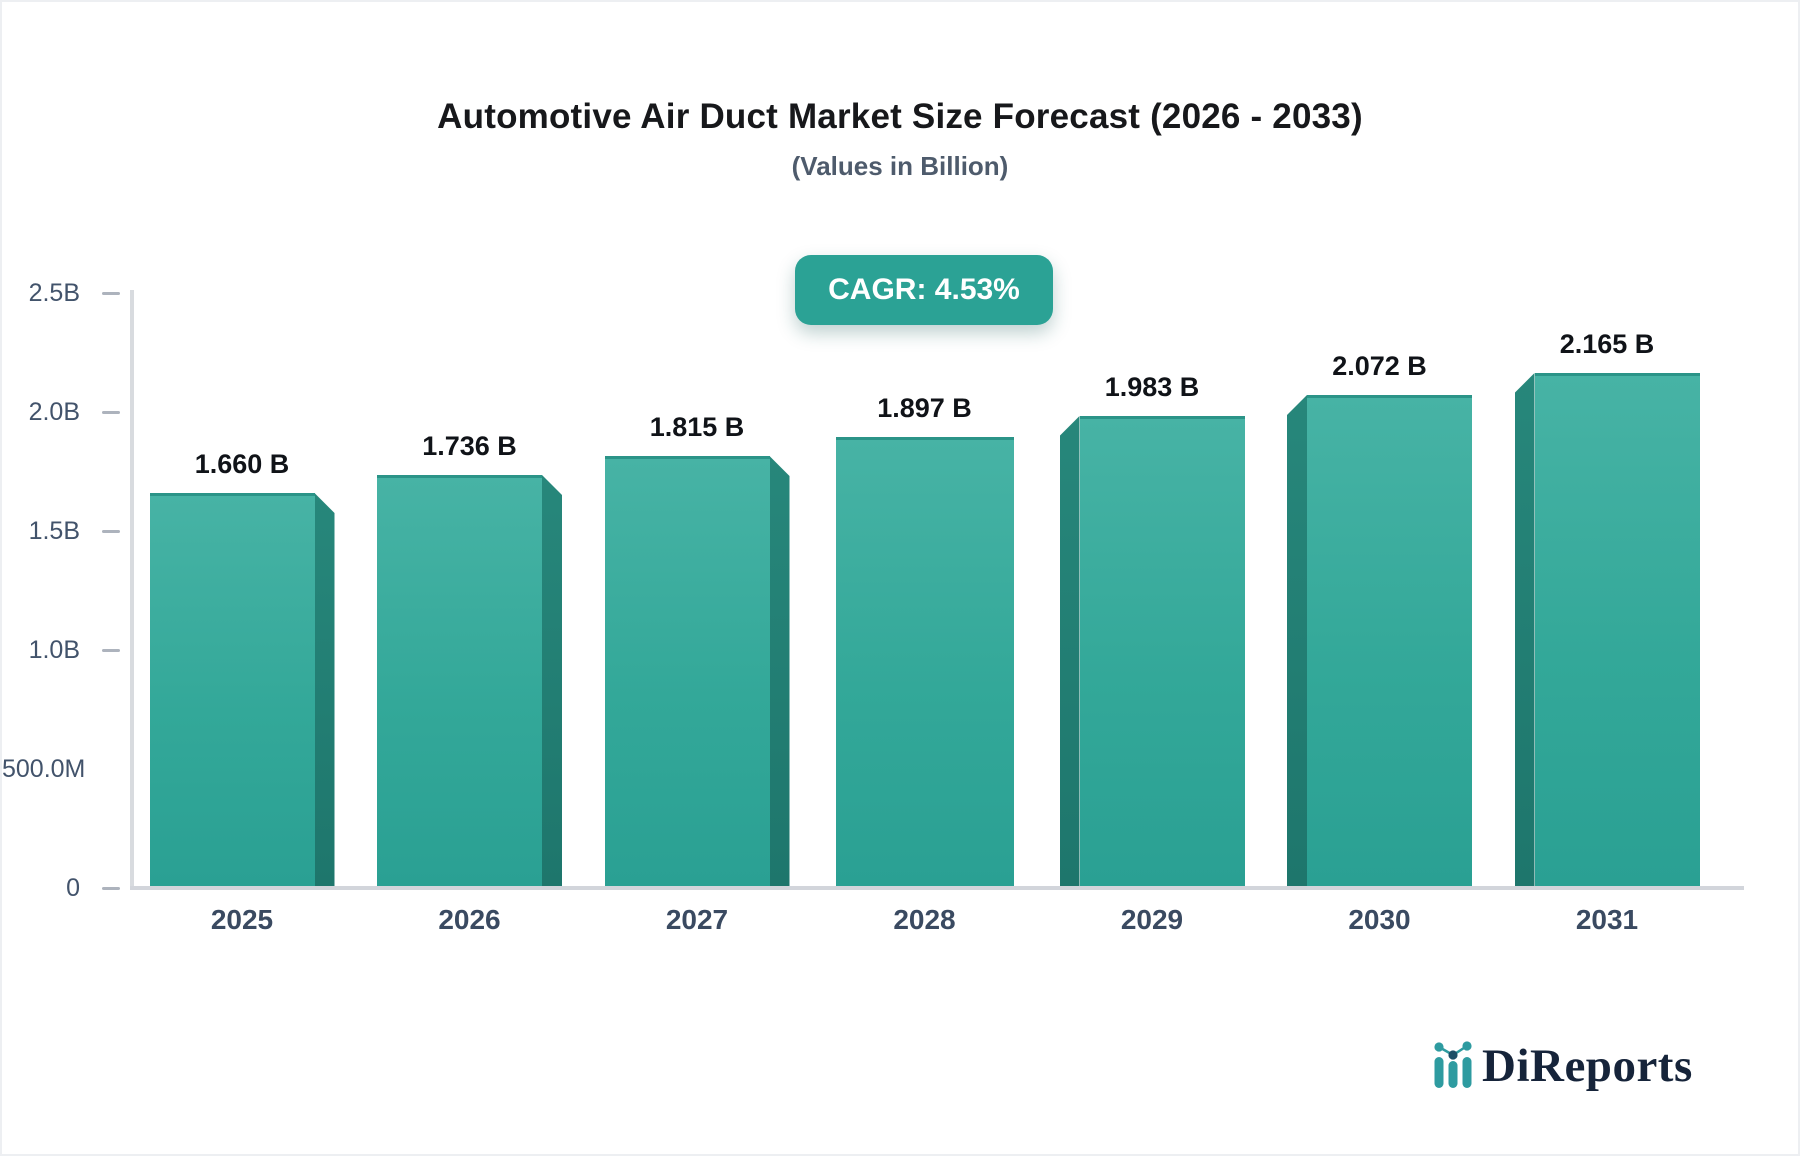 This screenshot has width=1800, height=1156. I want to click on y-tick-label: 1.5B, so click(54, 531).